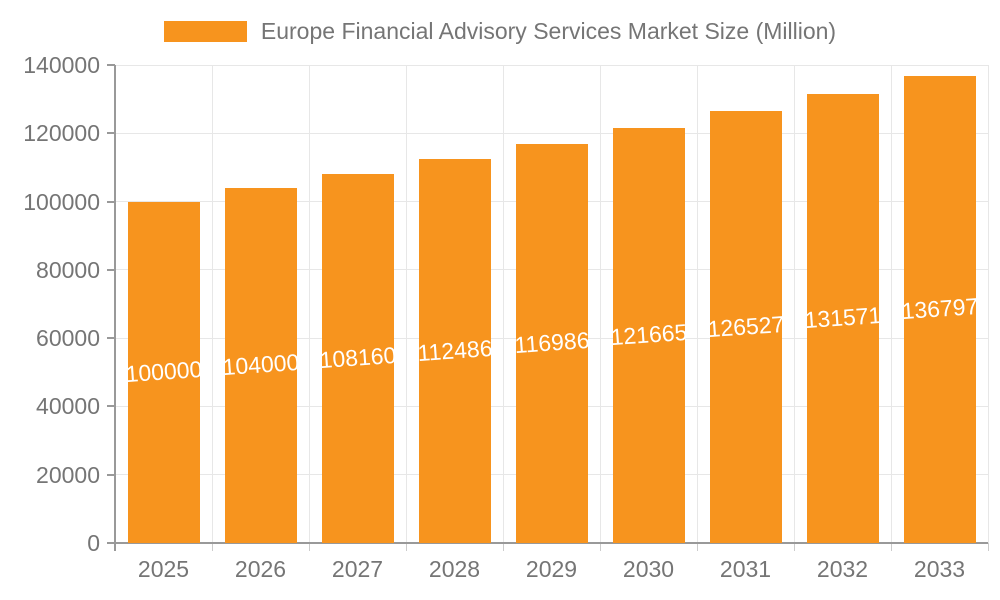 The height and width of the screenshot is (600, 1000). What do you see at coordinates (205, 31) in the screenshot?
I see `legend-swatch` at bounding box center [205, 31].